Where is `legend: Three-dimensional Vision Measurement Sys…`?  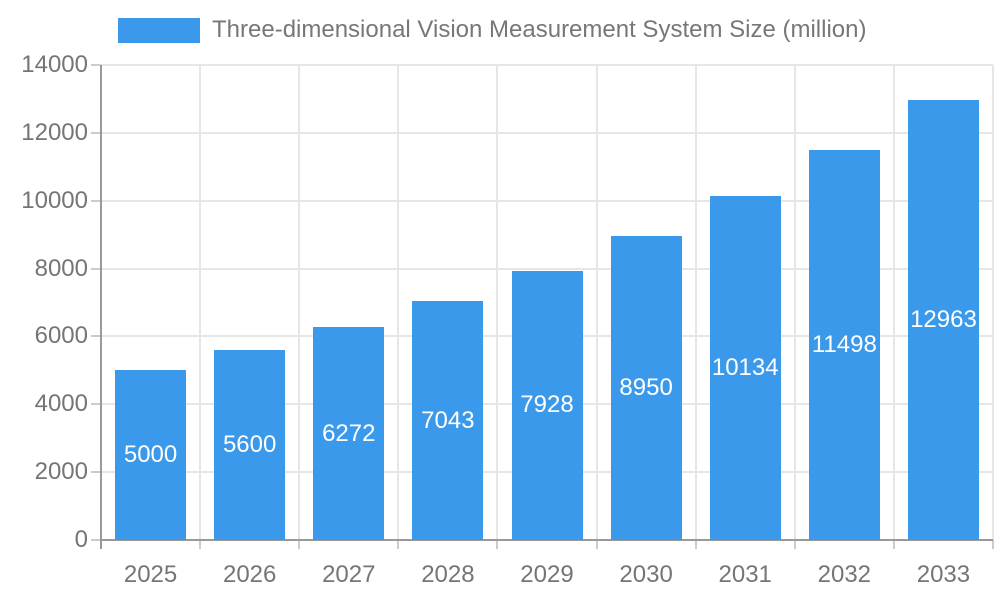 legend: Three-dimensional Vision Measurement Sys… is located at coordinates (492, 30).